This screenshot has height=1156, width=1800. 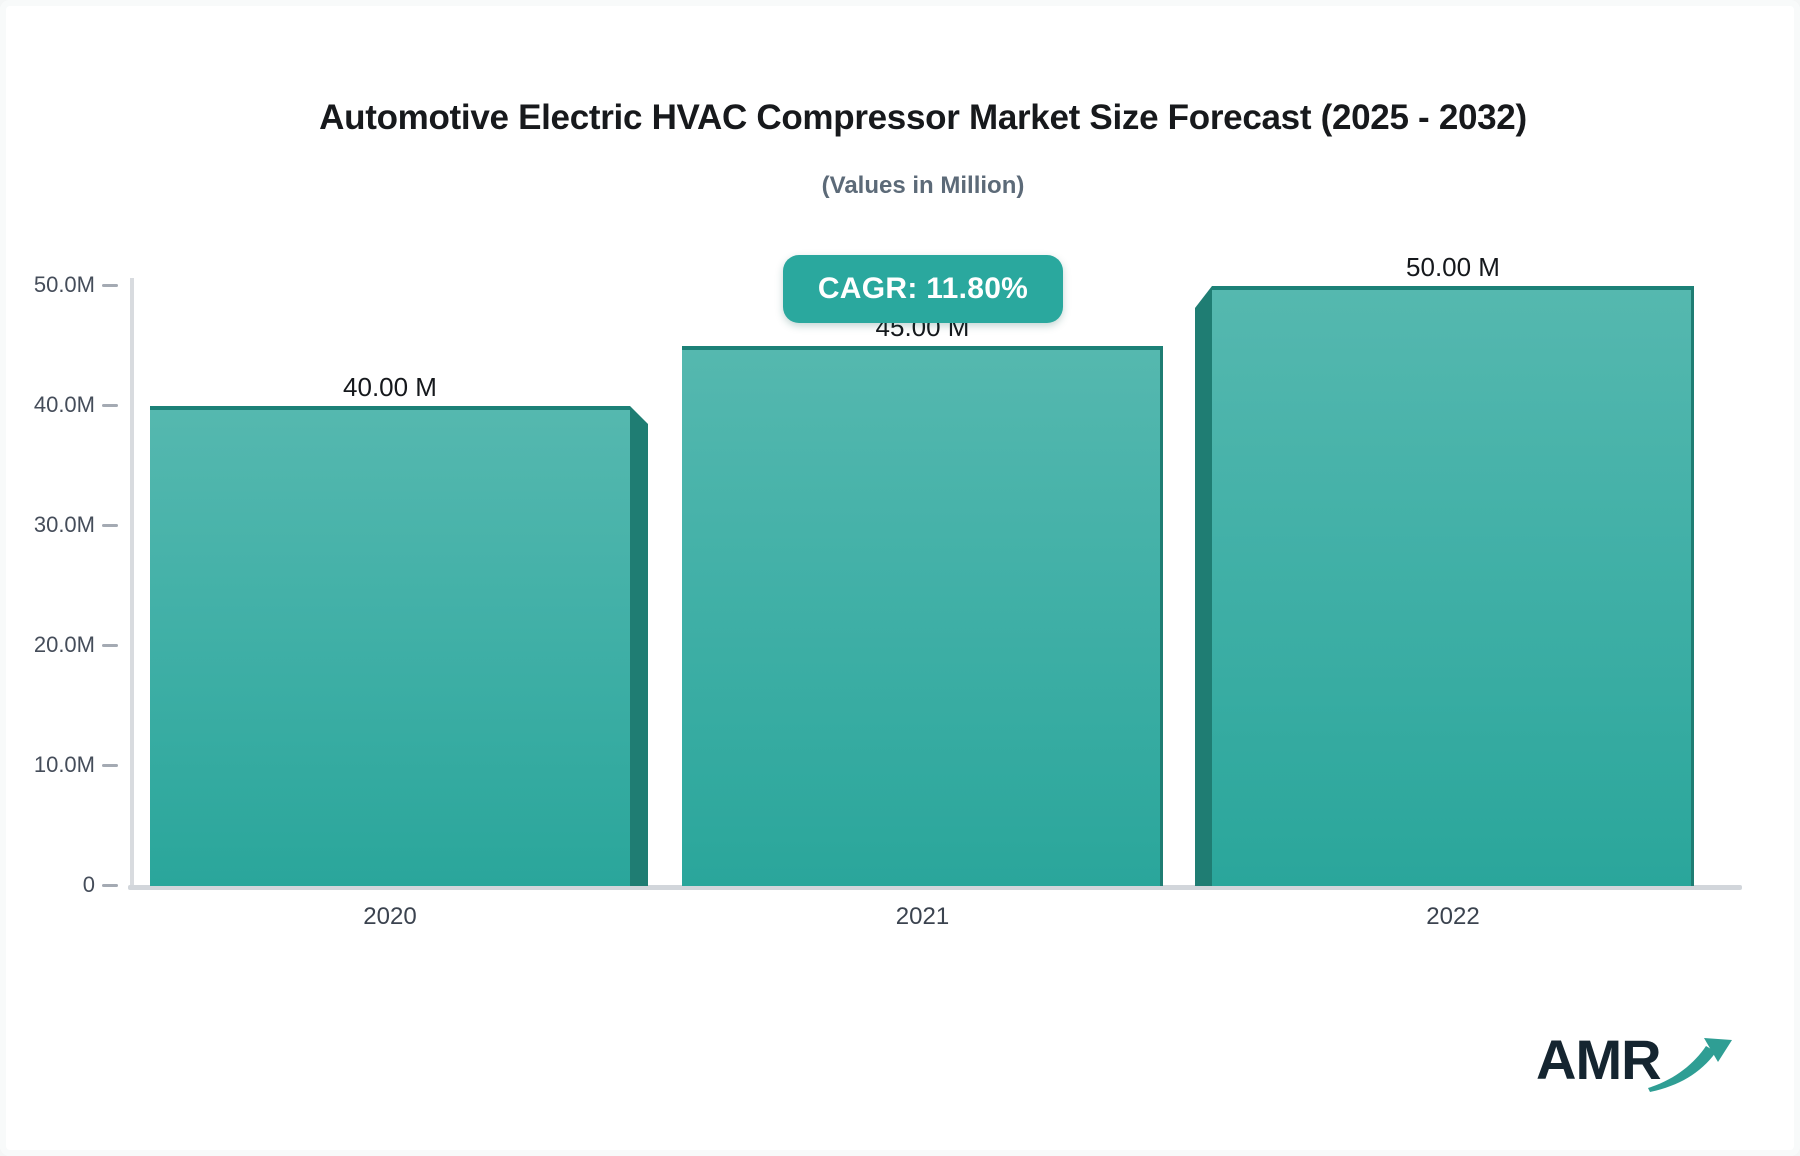 I want to click on bar-value-label: 40.00 M, so click(x=390, y=387).